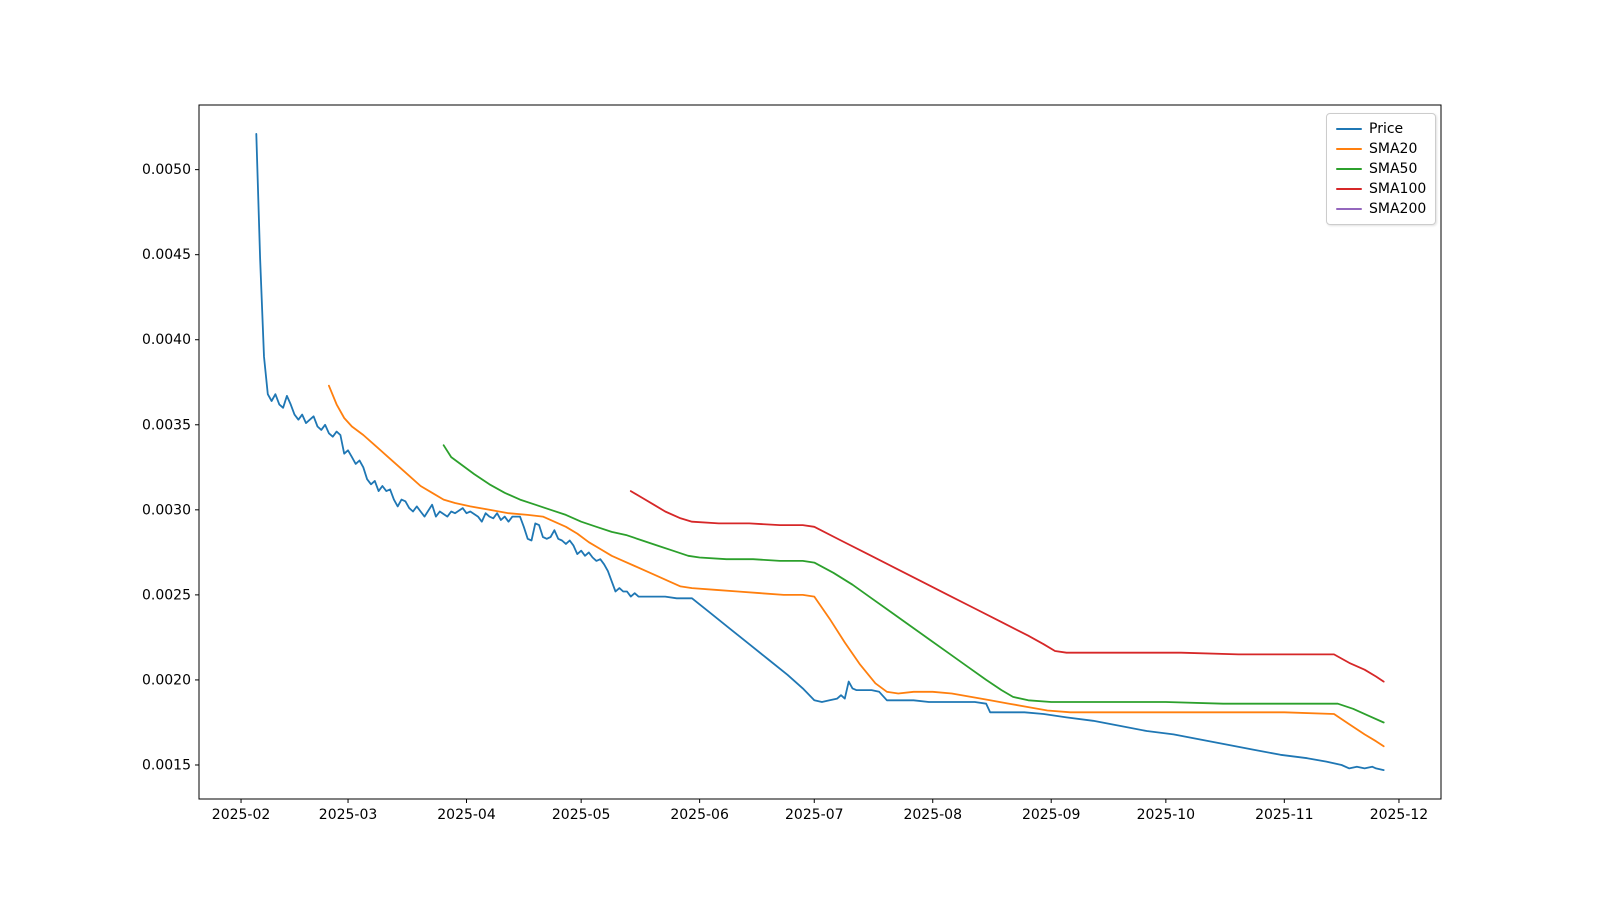 The width and height of the screenshot is (1600, 900). What do you see at coordinates (166, 680) in the screenshot?
I see `y-tick-label: 0.0020` at bounding box center [166, 680].